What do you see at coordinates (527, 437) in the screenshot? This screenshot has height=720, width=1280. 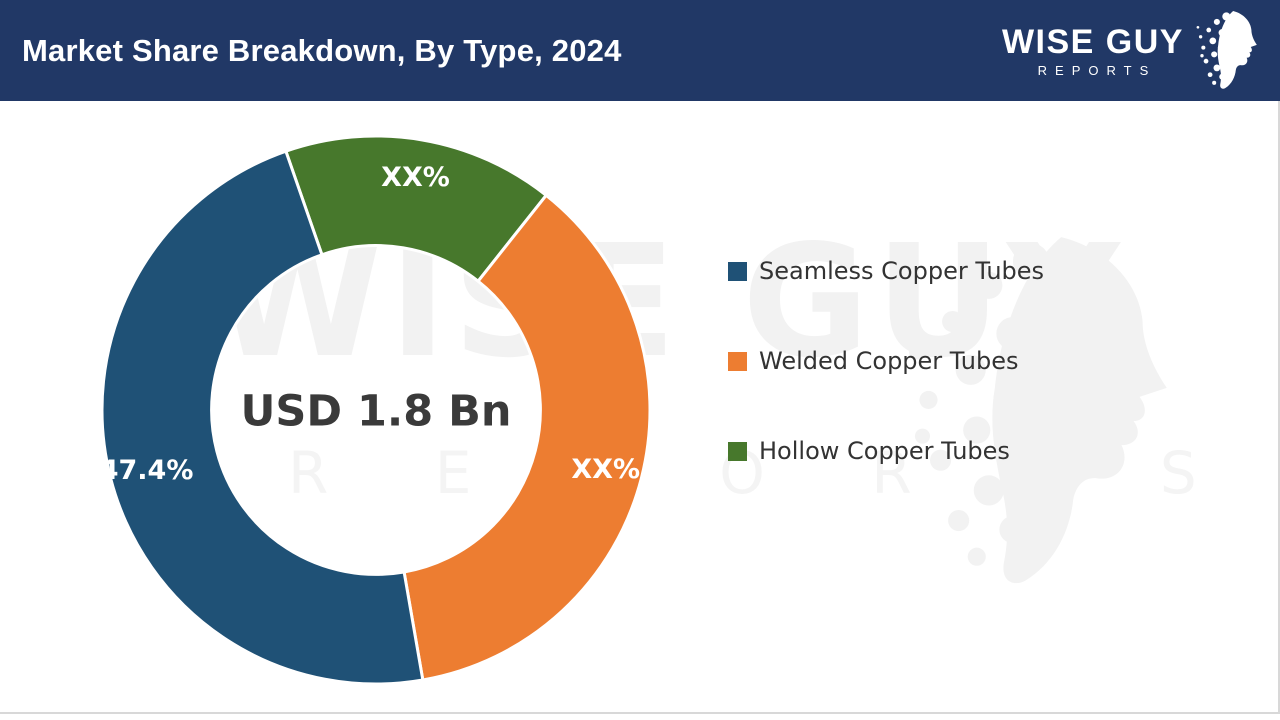 I see `donut-segment-welded-copper-tubes` at bounding box center [527, 437].